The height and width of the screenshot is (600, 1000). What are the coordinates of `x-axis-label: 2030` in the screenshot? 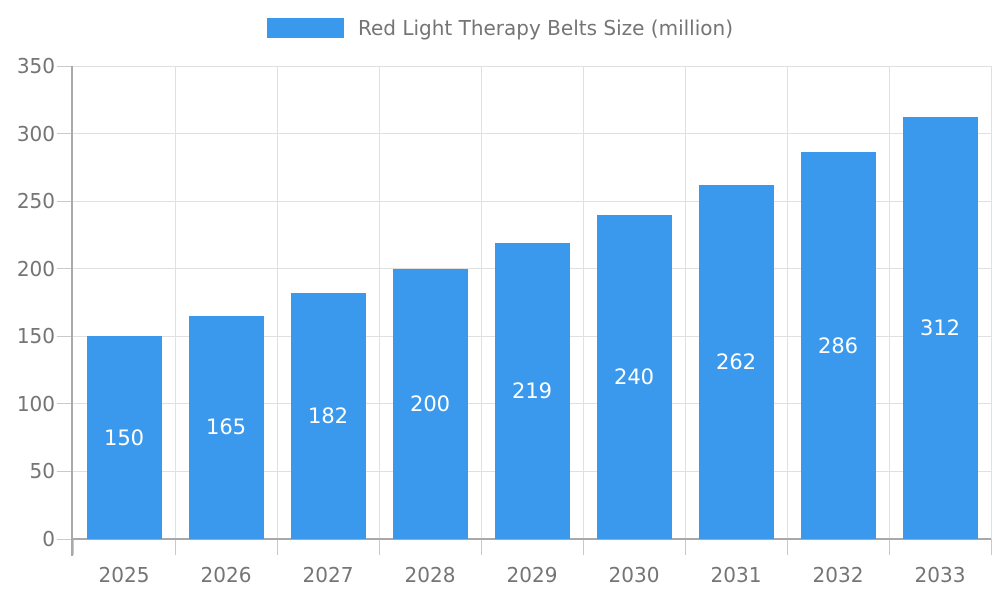 It's located at (634, 575).